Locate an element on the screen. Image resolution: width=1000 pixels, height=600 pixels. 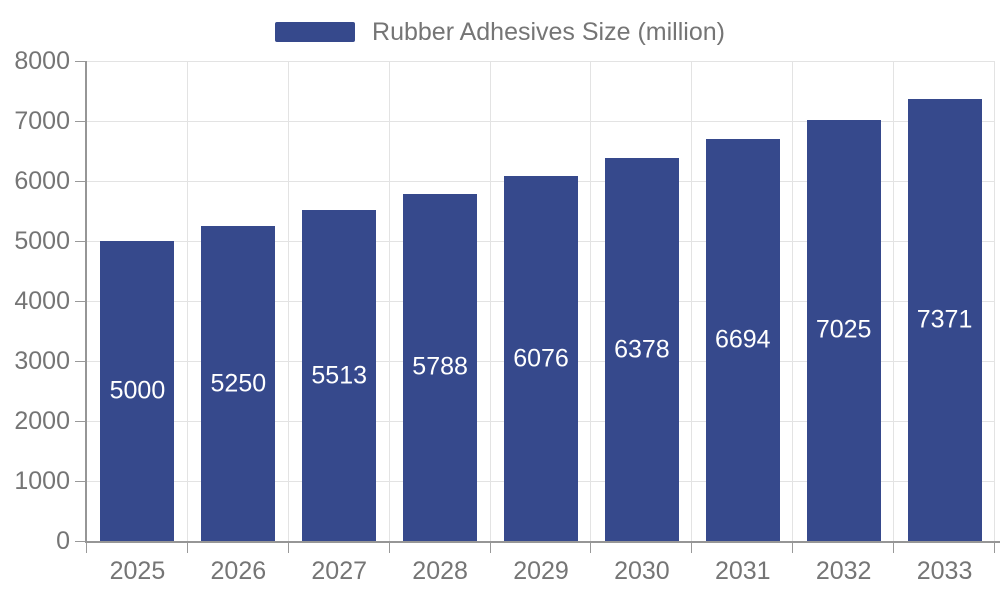
x-axis-tick-label: 2025 is located at coordinates (137, 571).